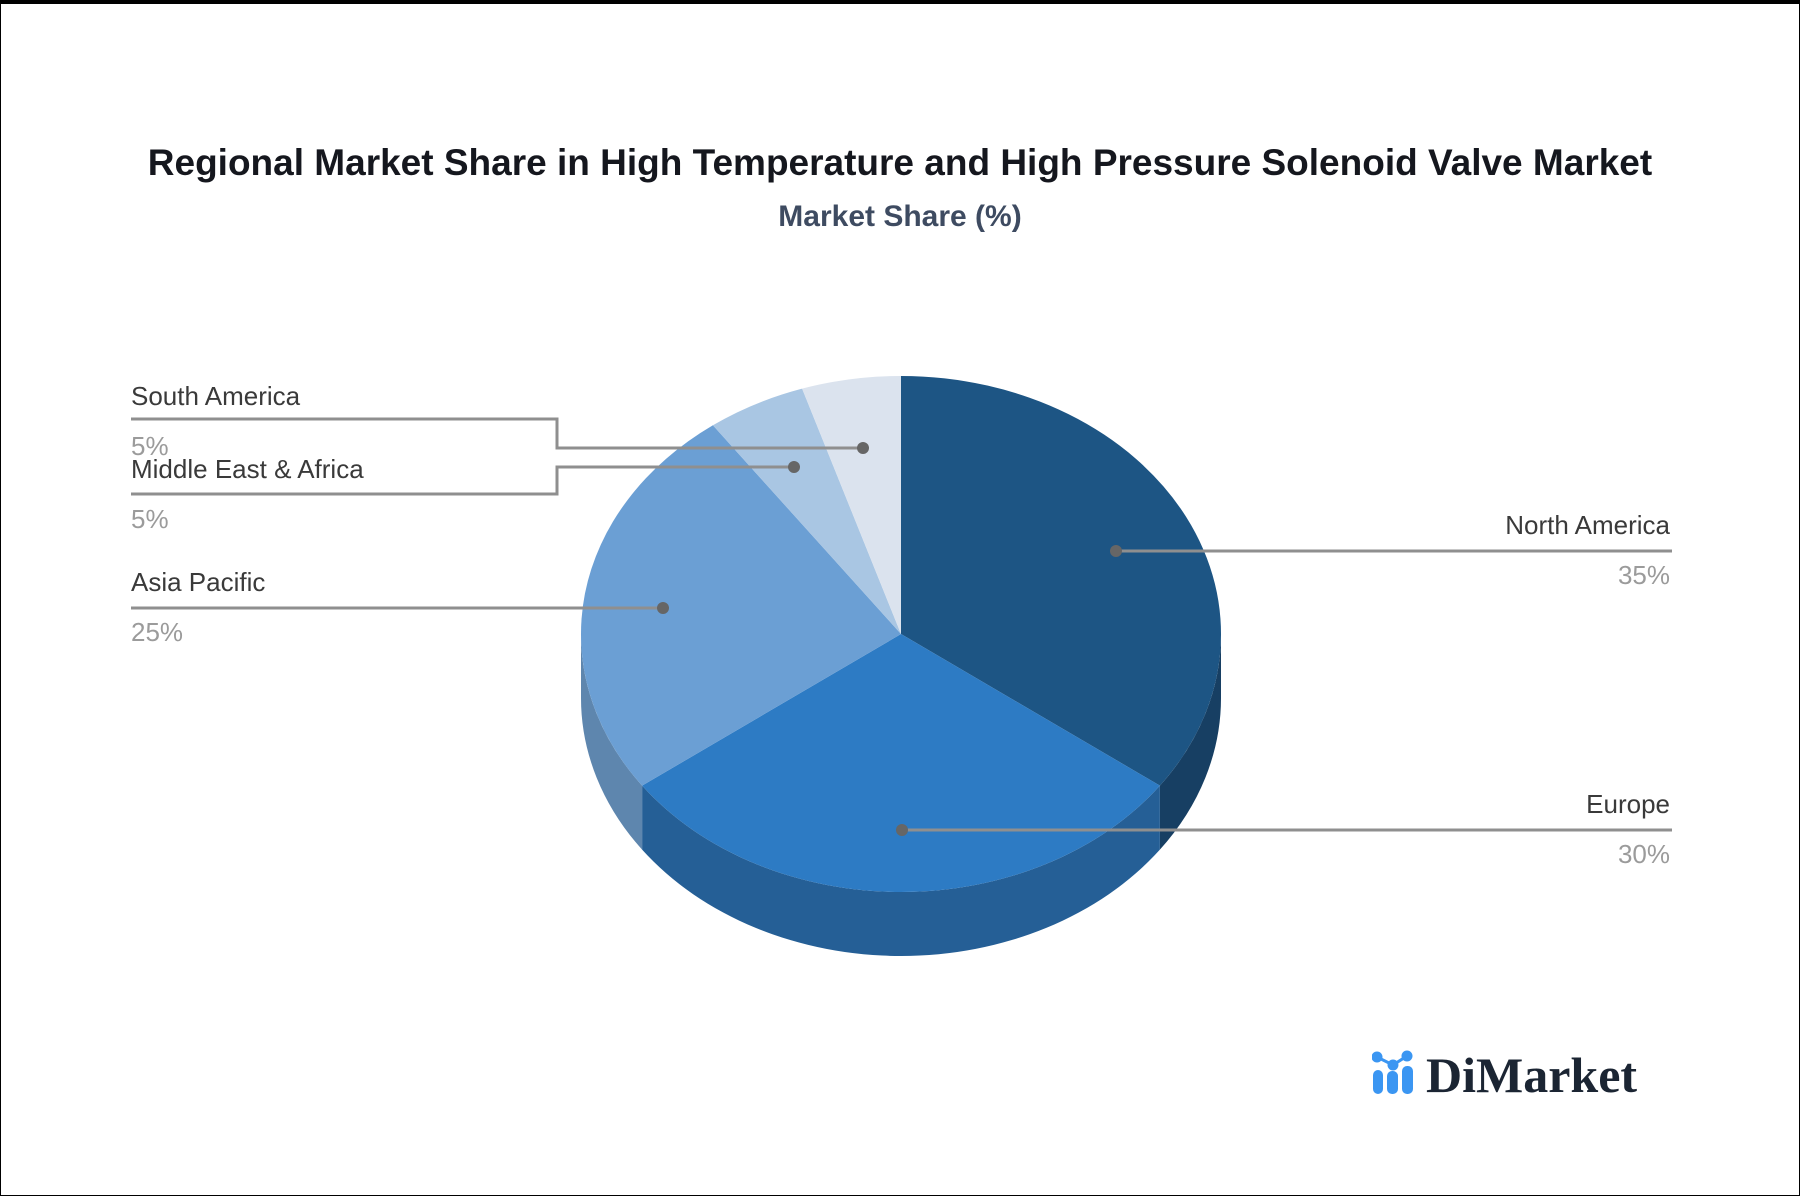 This screenshot has height=1196, width=1800. What do you see at coordinates (198, 607) in the screenshot?
I see `callout-asia-pacific: Asia Pacific 25%` at bounding box center [198, 607].